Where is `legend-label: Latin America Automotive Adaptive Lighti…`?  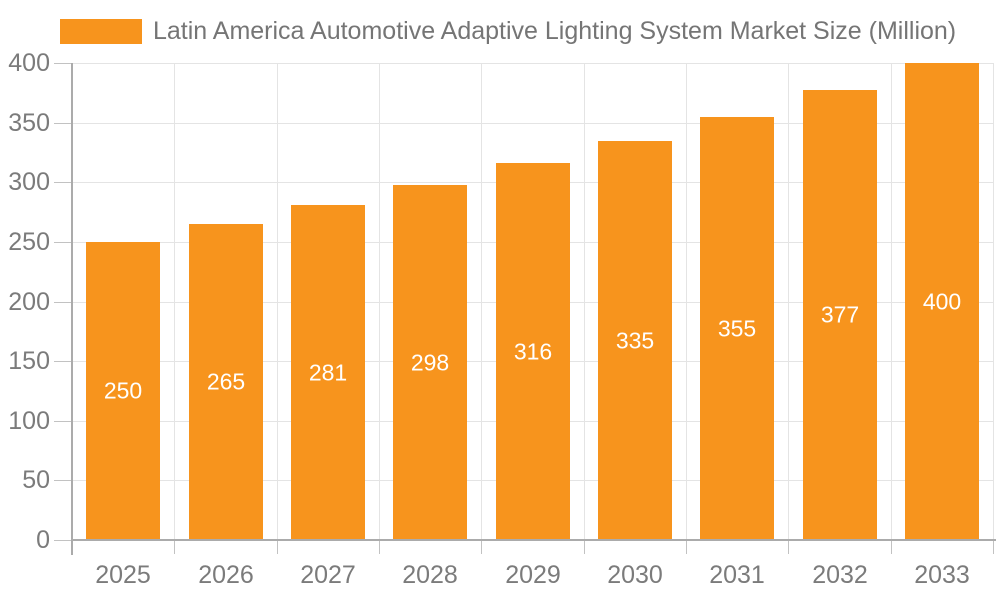
legend-label: Latin America Automotive Adaptive Lighti… is located at coordinates (555, 31).